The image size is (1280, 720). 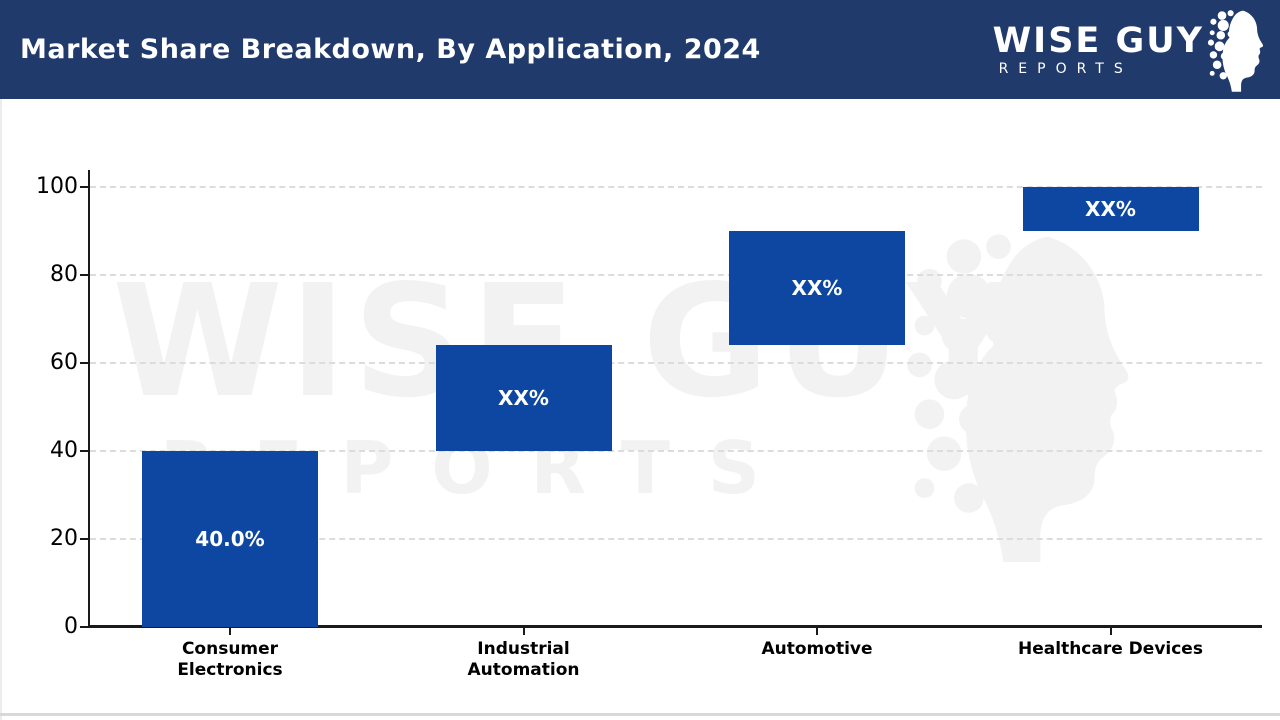 I want to click on brand-logo-text: WISE GUY REPORTS, so click(x=1098, y=50).